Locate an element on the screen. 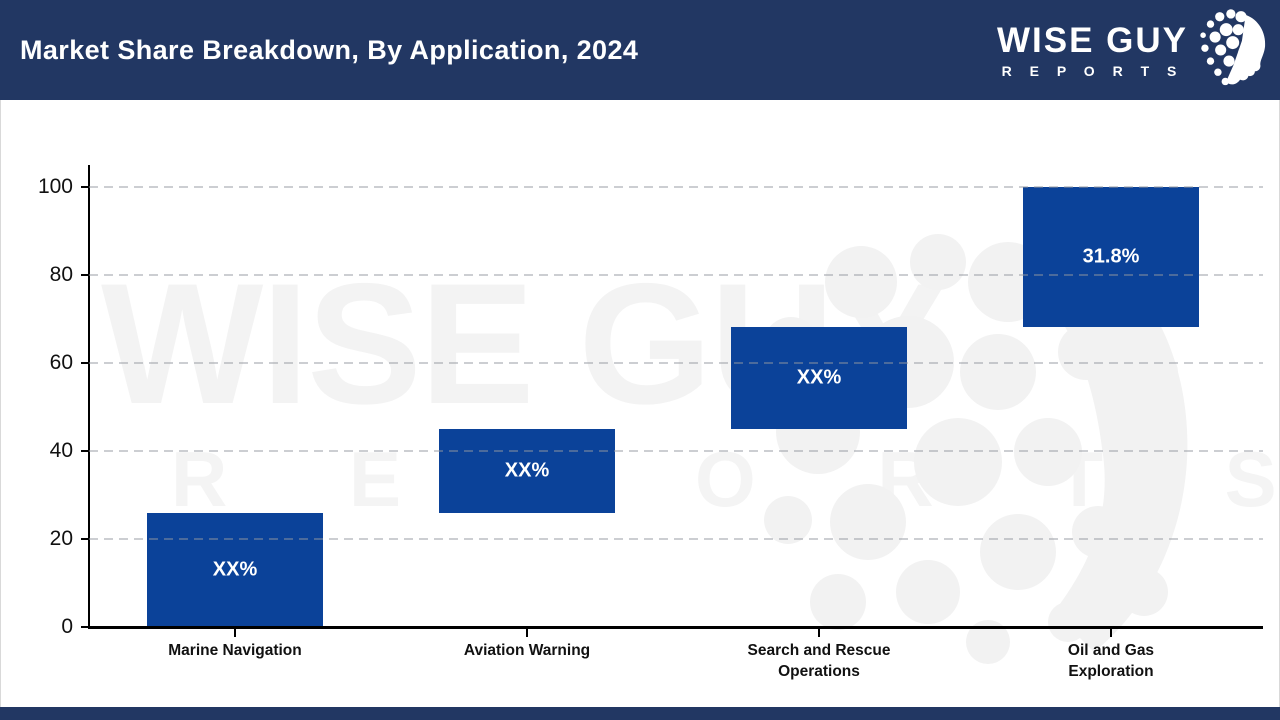 This screenshot has height=720, width=1280. footer-bar is located at coordinates (640, 713).